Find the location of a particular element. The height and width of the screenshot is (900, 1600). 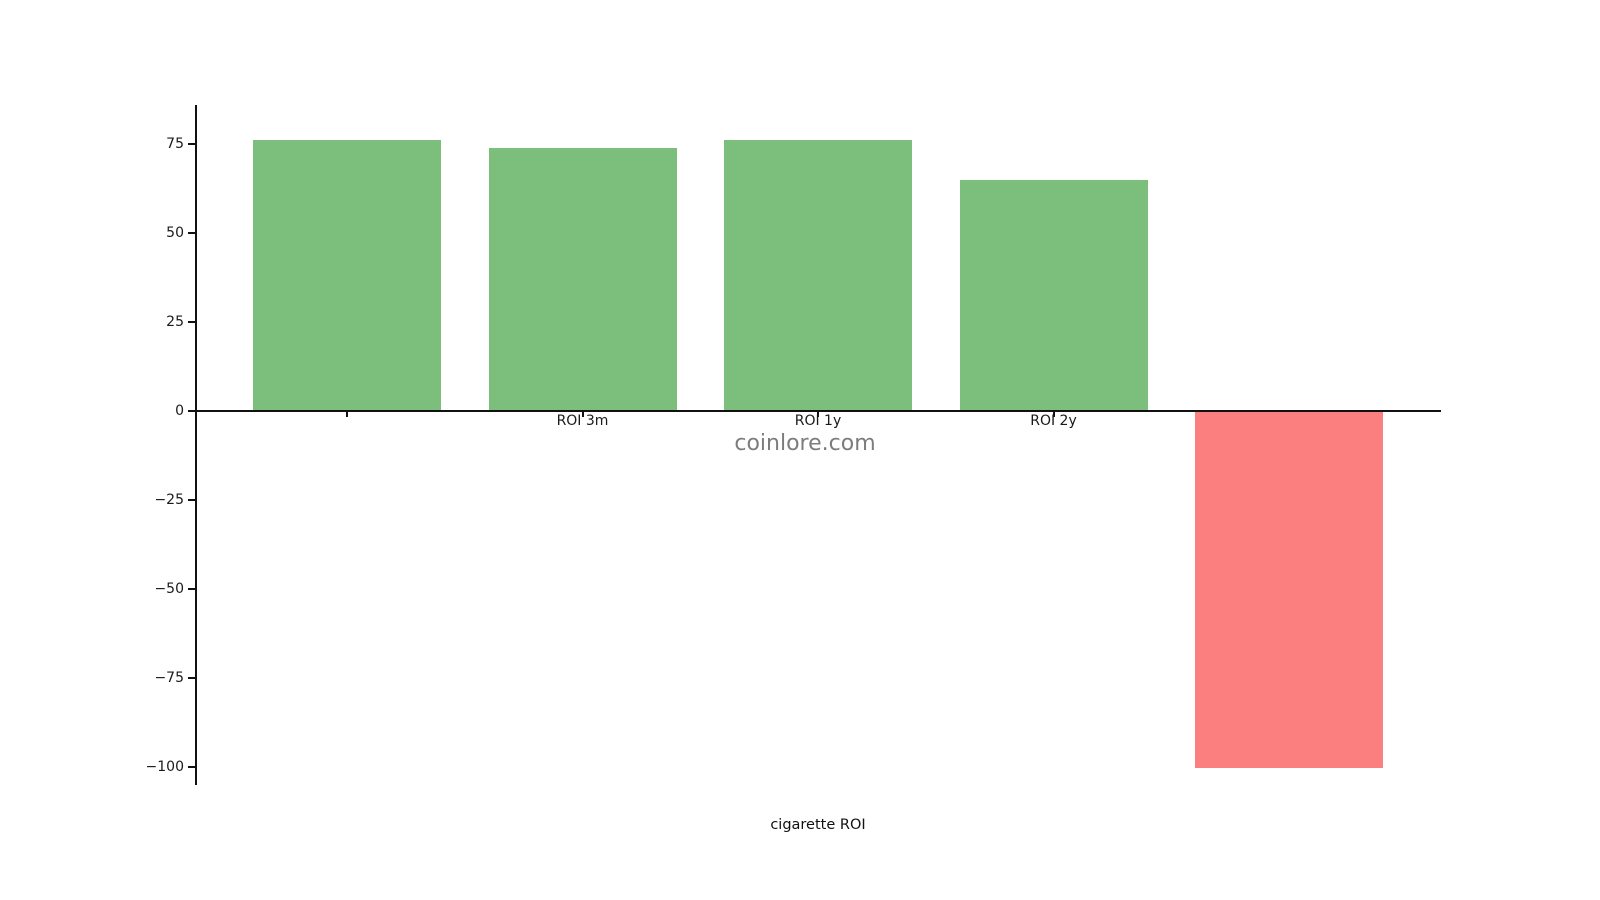

y-tick-label: 50 is located at coordinates (175, 233).